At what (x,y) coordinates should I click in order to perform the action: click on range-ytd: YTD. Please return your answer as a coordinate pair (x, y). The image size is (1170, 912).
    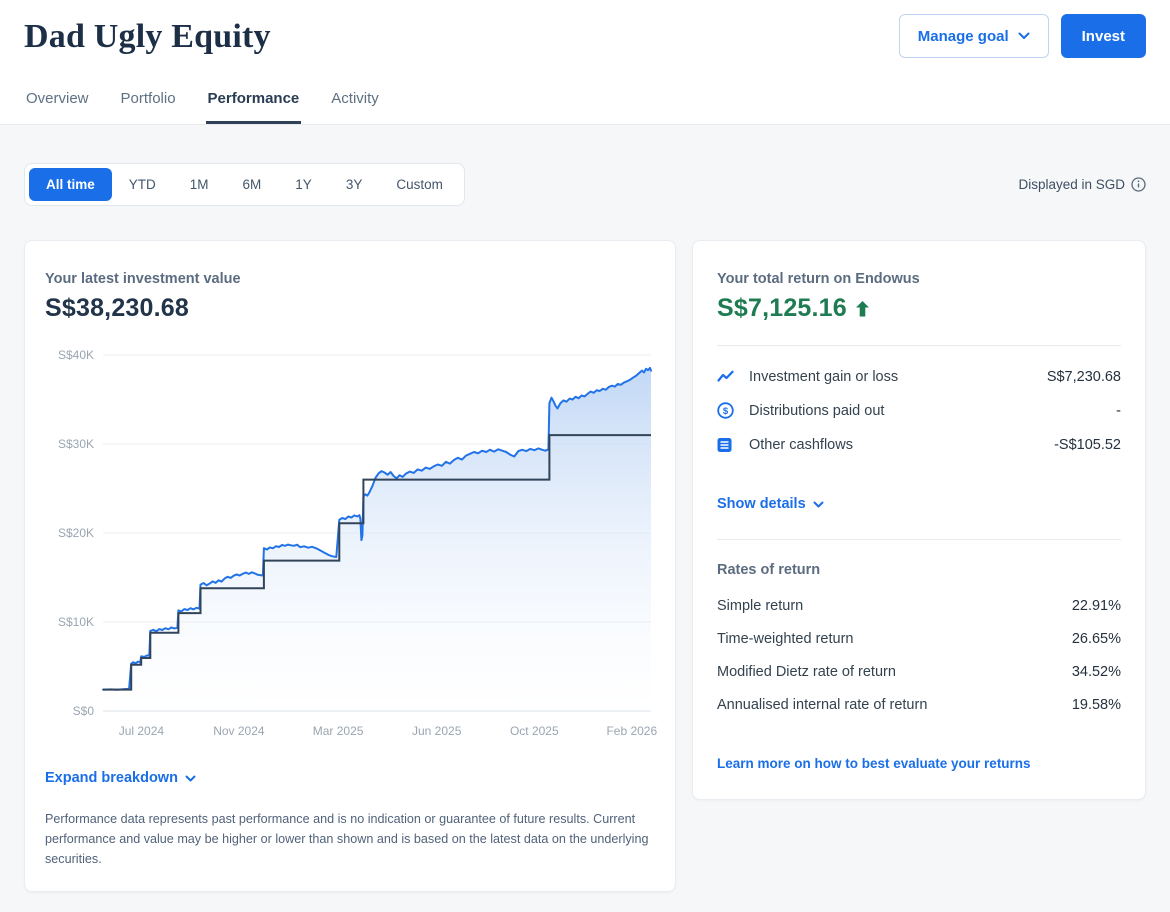
    Looking at the image, I should click on (142, 184).